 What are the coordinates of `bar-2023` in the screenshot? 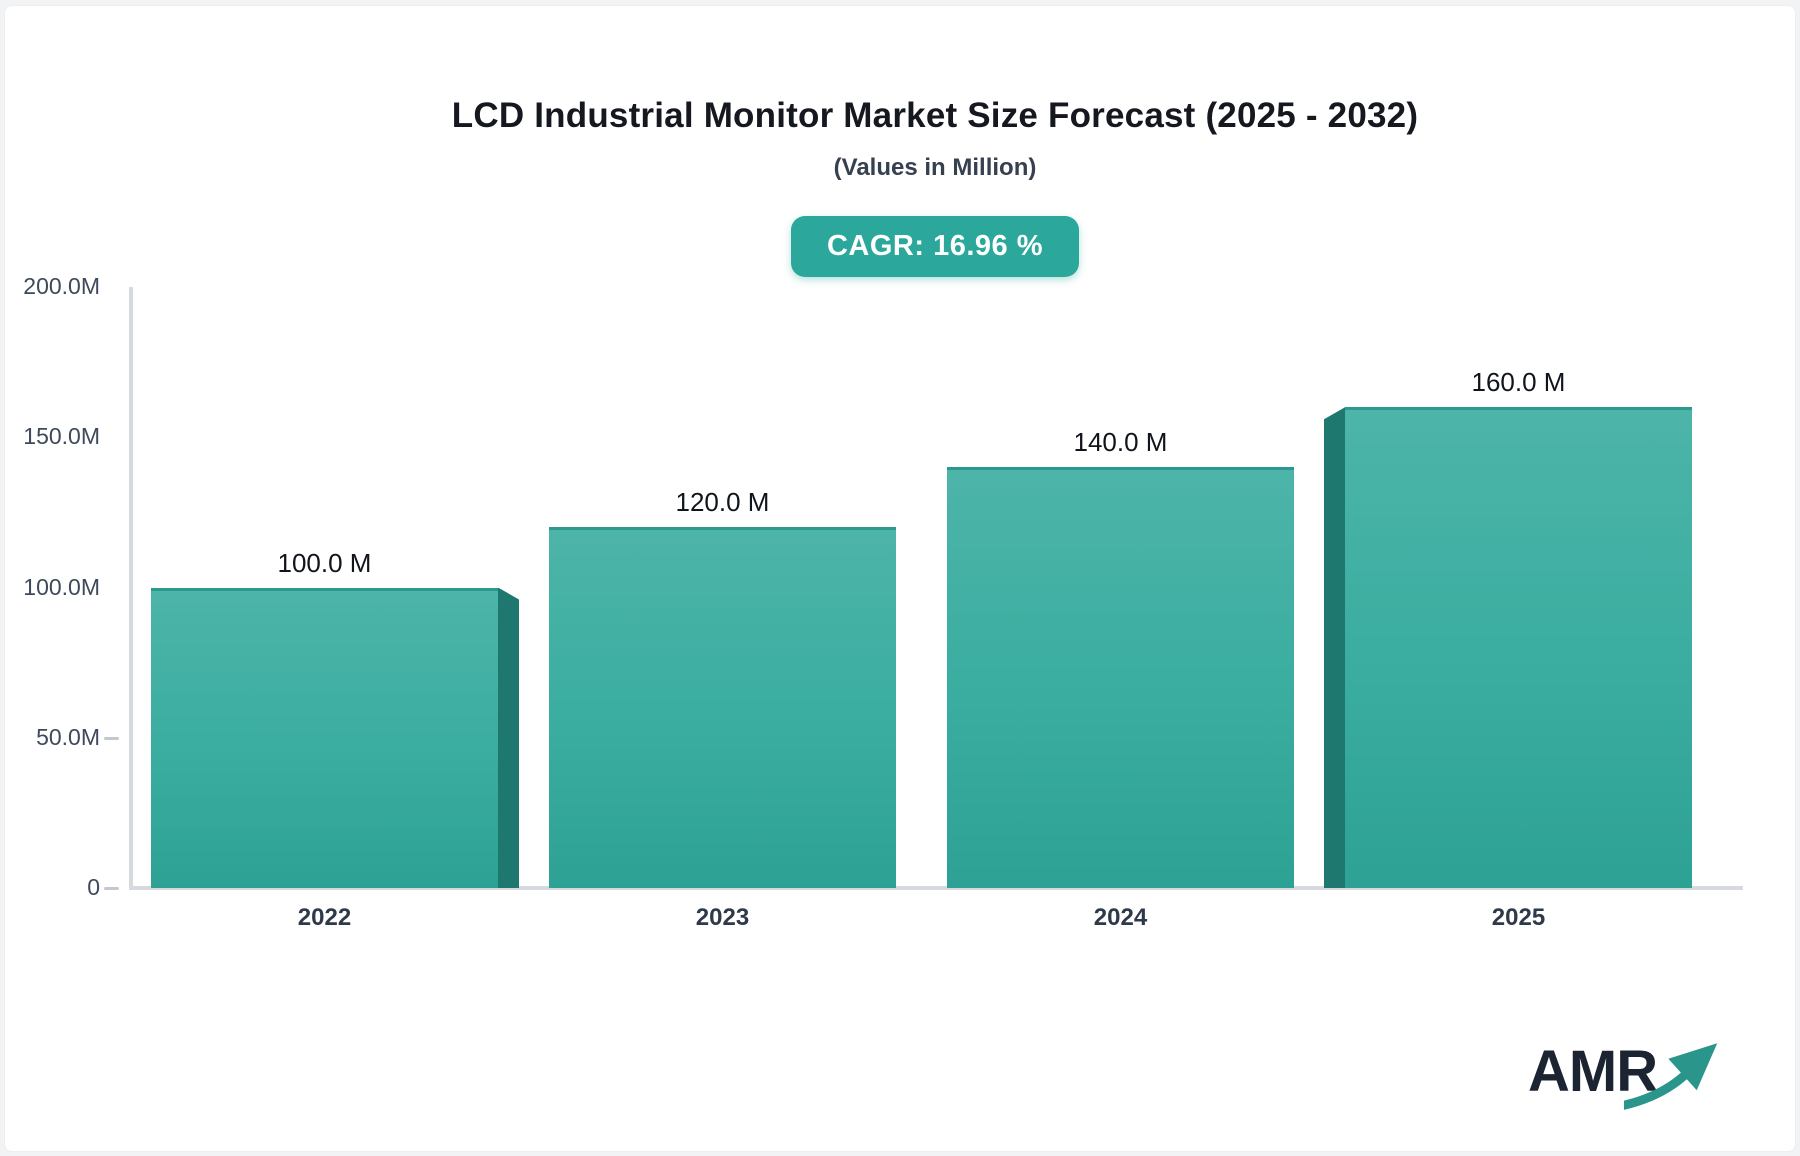 It's located at (722, 707).